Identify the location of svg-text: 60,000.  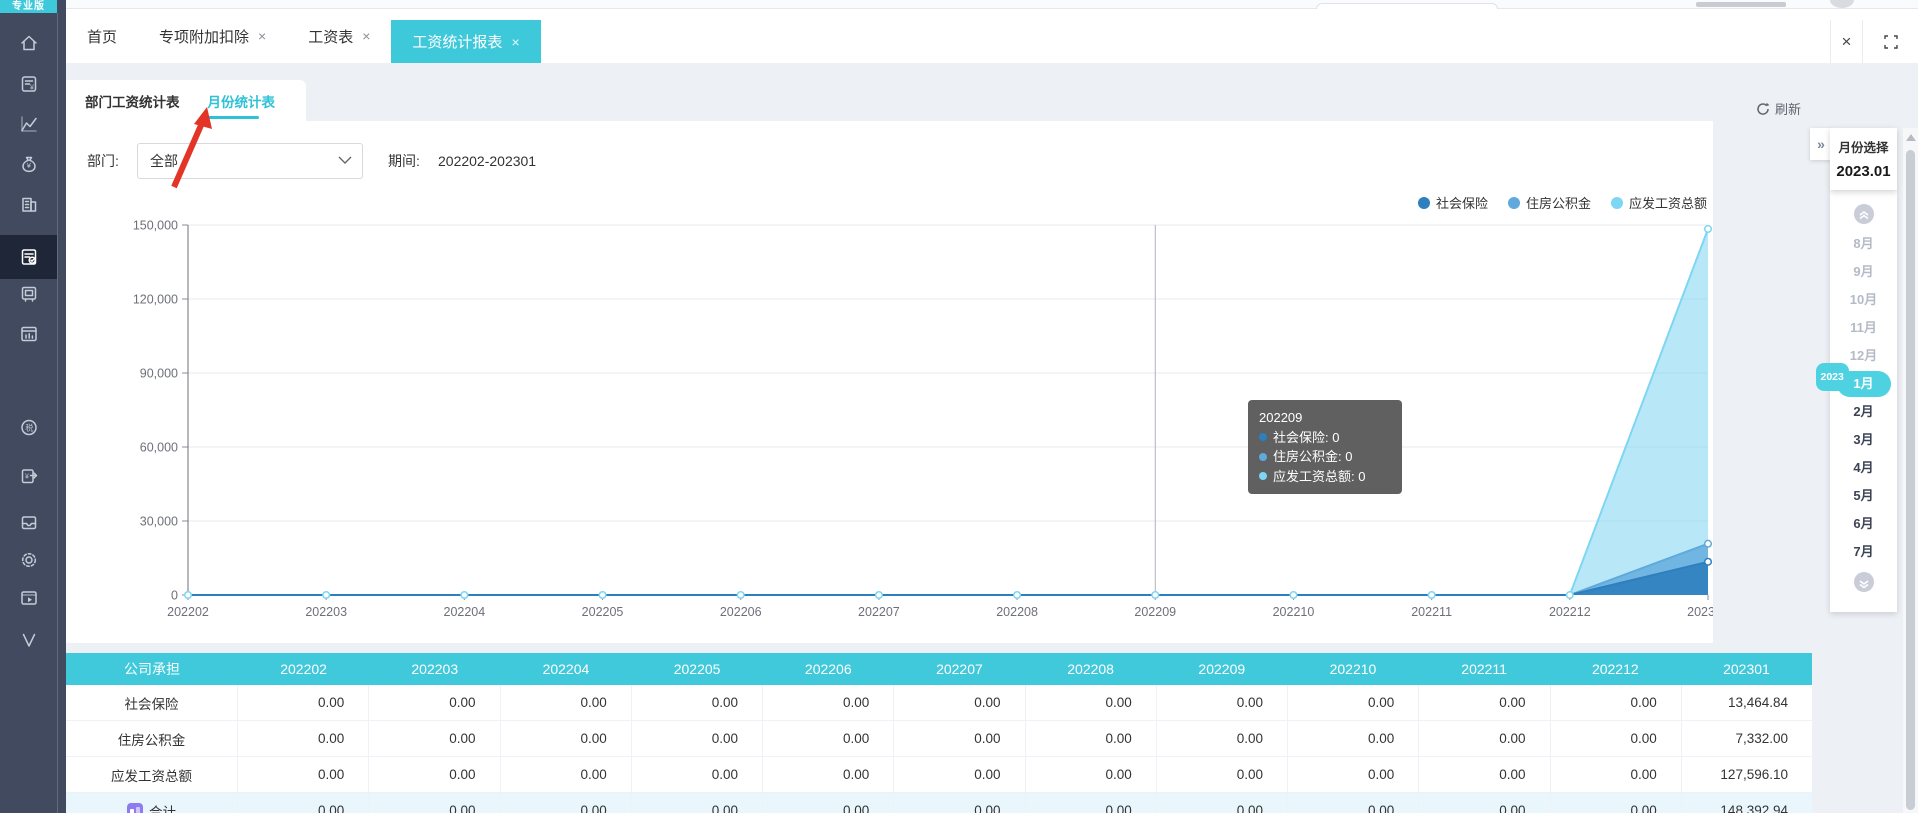
(159, 448).